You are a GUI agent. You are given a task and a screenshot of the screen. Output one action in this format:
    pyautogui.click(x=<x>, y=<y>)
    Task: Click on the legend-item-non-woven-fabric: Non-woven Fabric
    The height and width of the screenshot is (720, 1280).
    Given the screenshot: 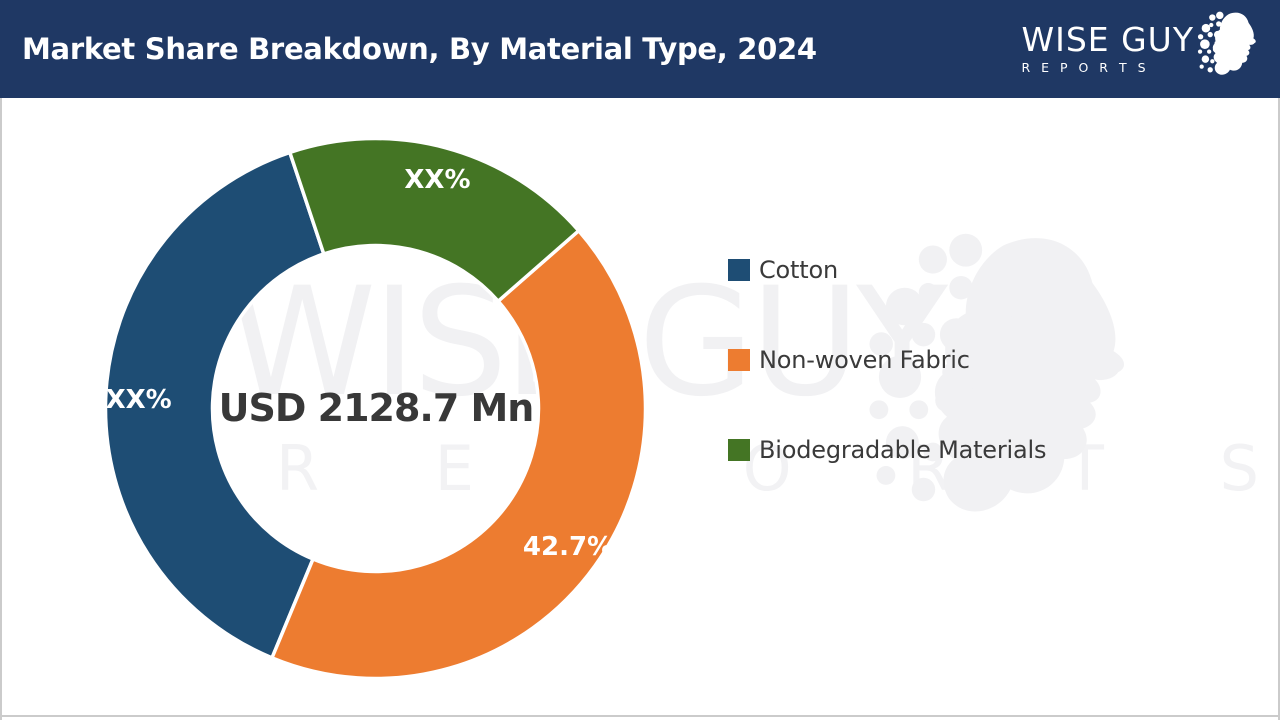 What is the action you would take?
    pyautogui.click(x=887, y=360)
    